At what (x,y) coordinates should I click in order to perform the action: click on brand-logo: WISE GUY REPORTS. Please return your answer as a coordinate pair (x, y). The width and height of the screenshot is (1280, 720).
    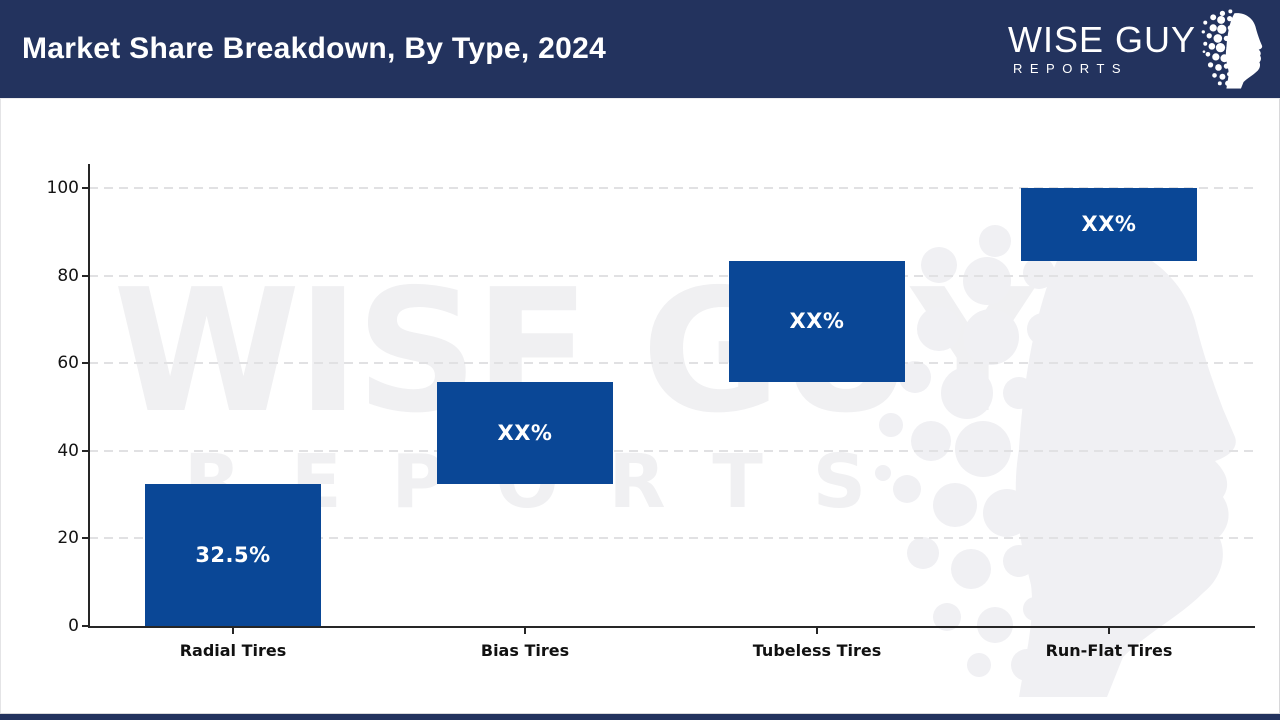
    Looking at the image, I should click on (1137, 49).